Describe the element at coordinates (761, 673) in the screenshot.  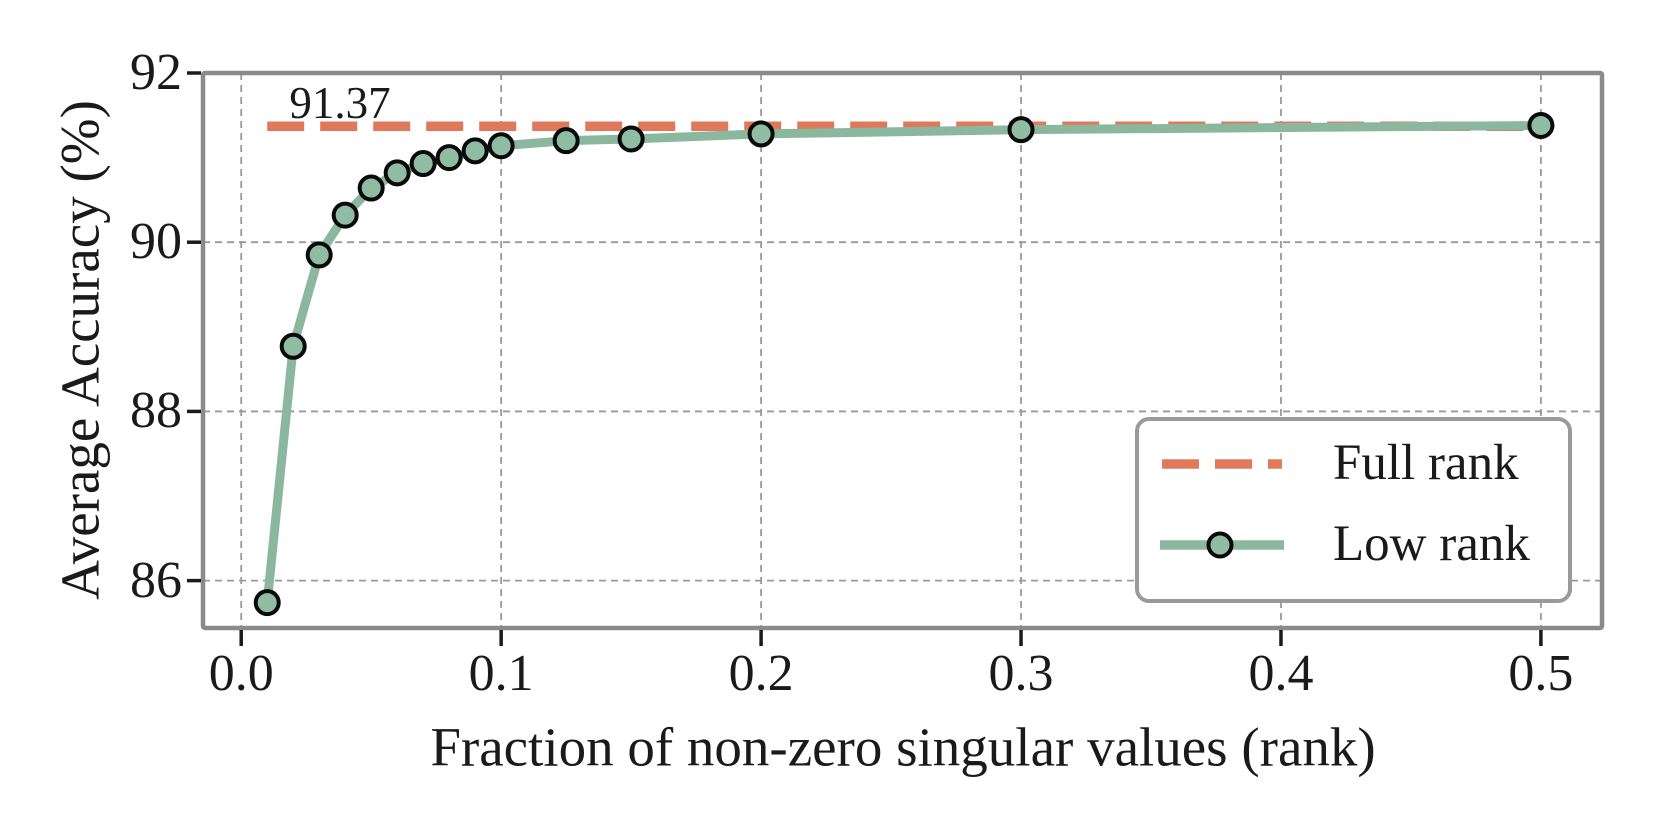
I see `x-tick-label-0.2: 0.2` at that location.